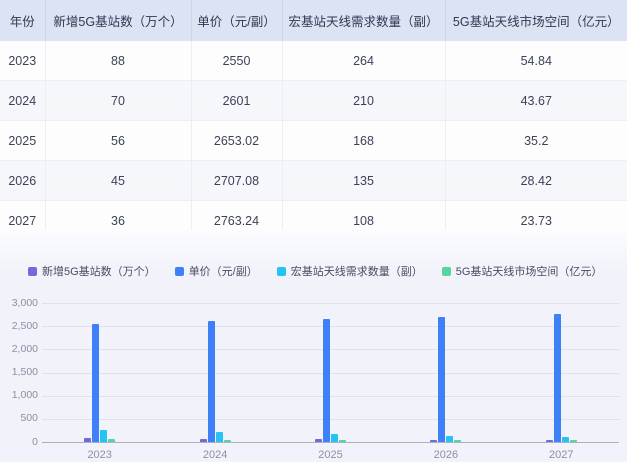  I want to click on table-row: 2026 45 2707.08 135 28.42, so click(313, 180).